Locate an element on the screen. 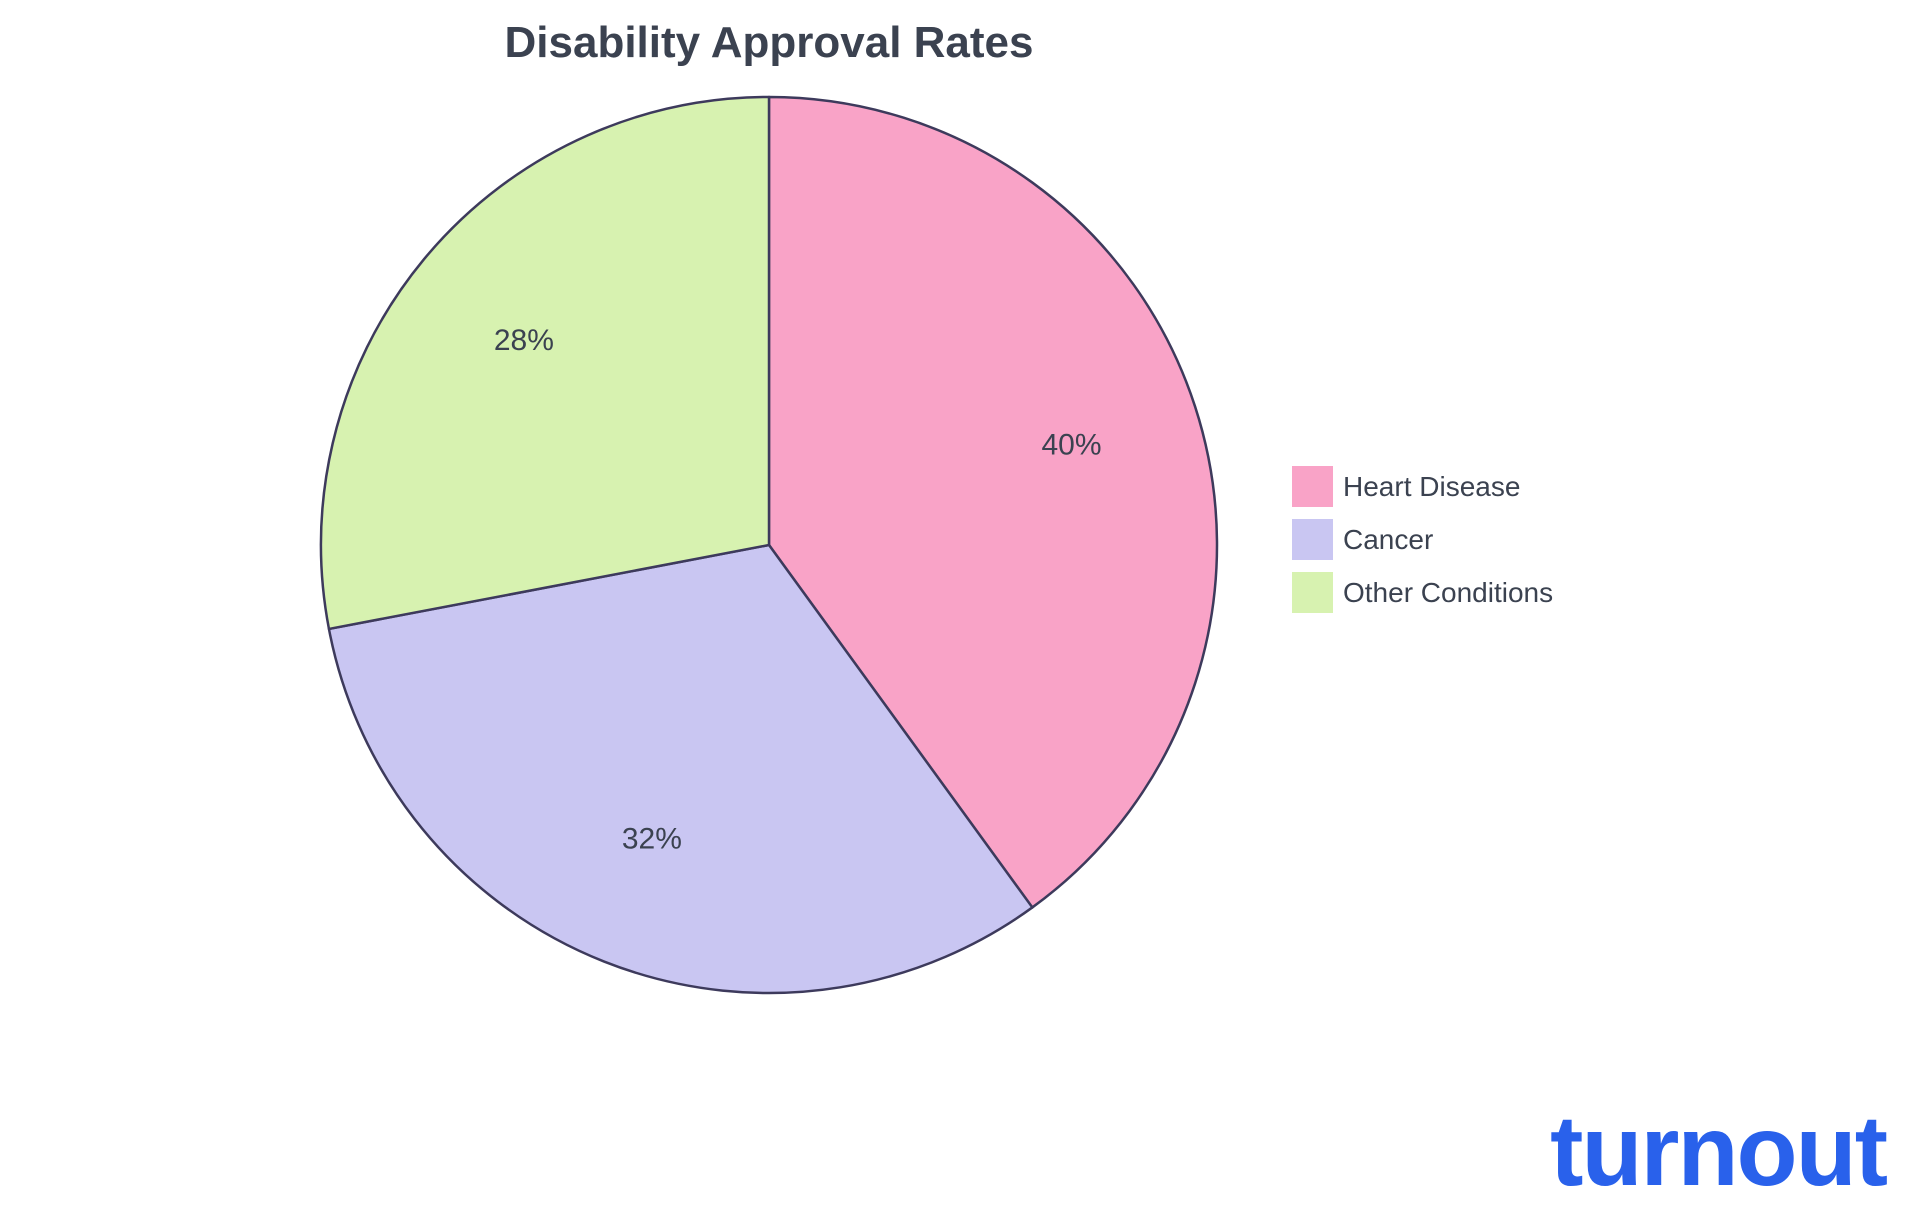 The image size is (1920, 1215). legend-item-other-conditions: Other Conditions is located at coordinates (1422, 592).